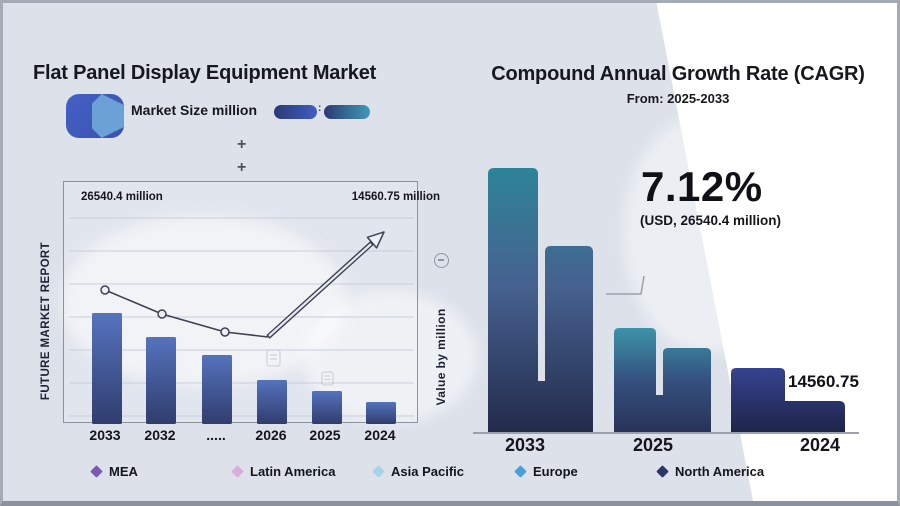 The image size is (900, 506). I want to click on legend-item-mea: MEA, so click(114, 471).